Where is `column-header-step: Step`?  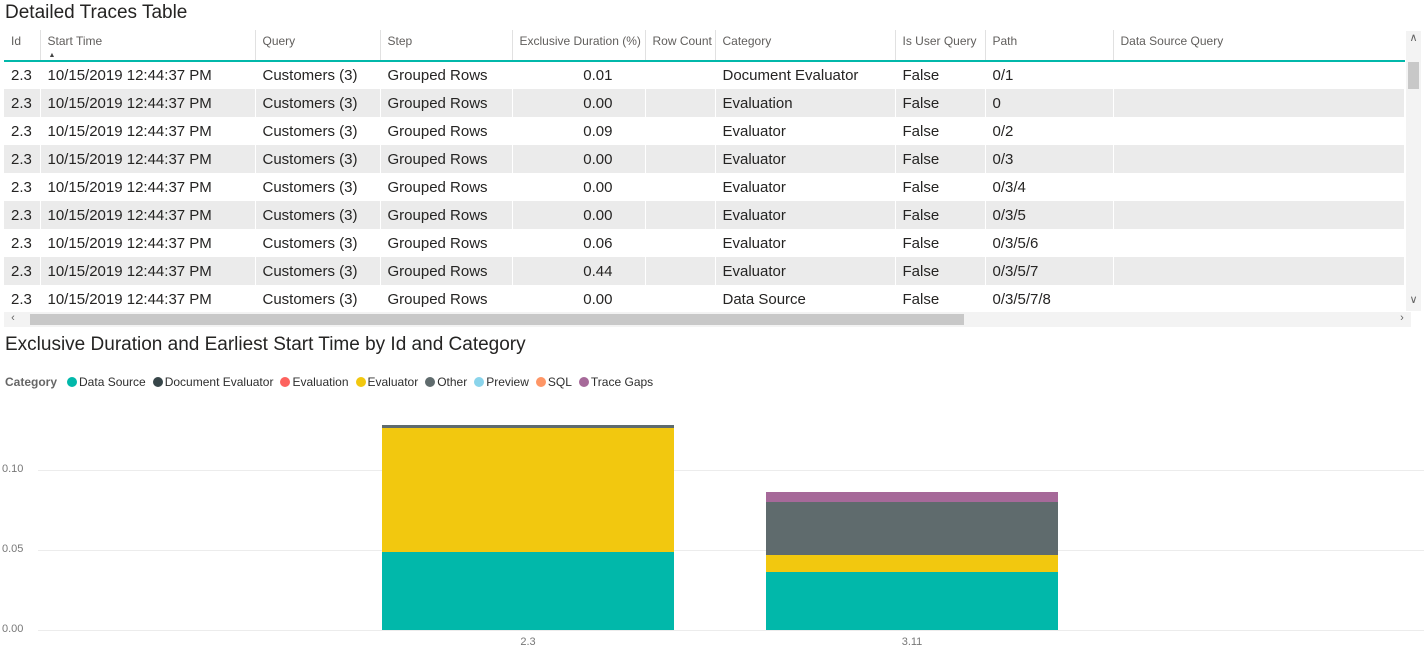 column-header-step: Step is located at coordinates (446, 46).